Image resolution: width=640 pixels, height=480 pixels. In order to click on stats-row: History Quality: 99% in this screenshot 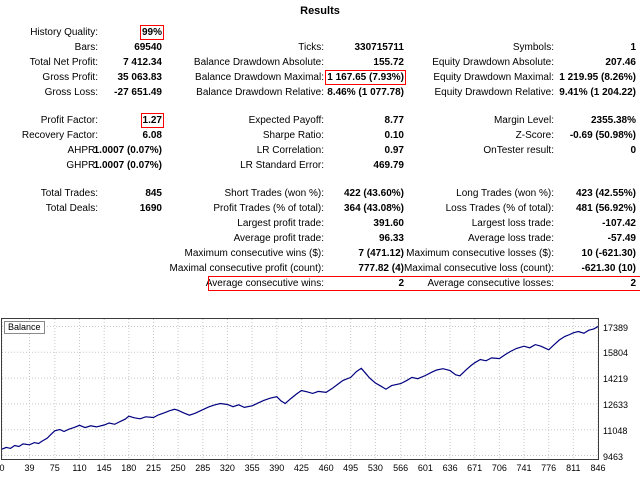, I will do `click(323, 32)`.